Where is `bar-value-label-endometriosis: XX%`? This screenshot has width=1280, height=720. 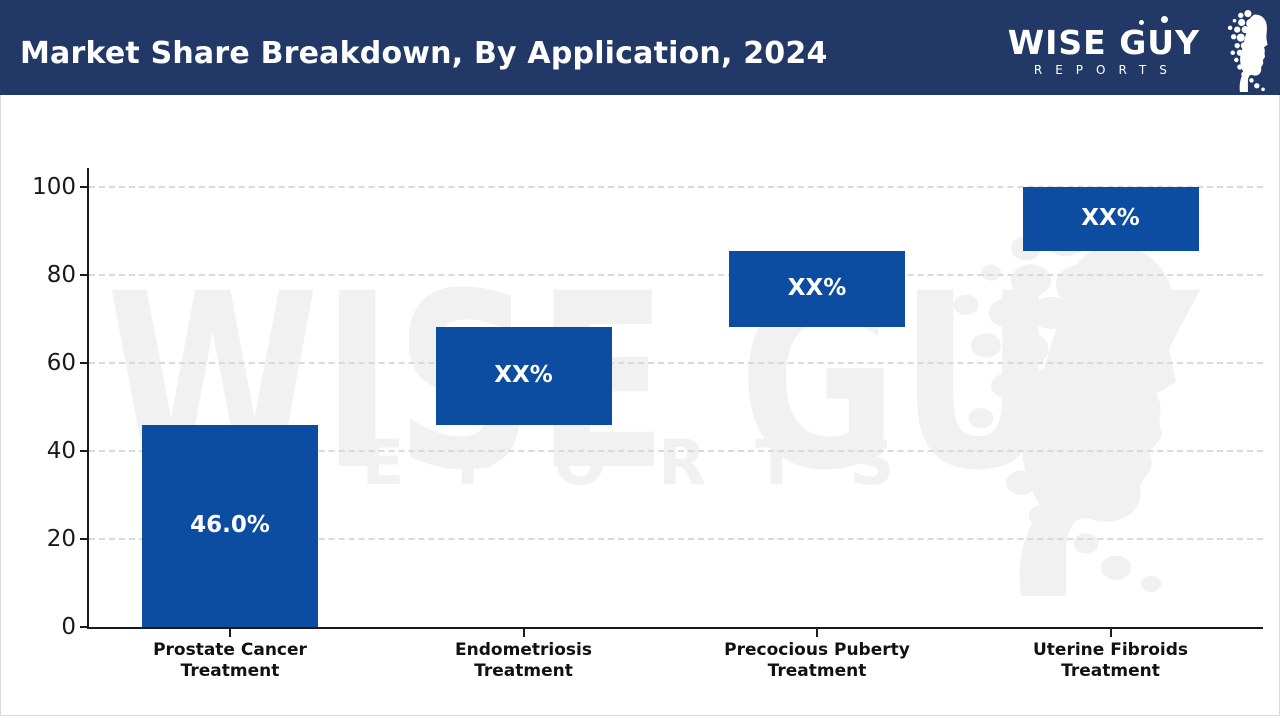
bar-value-label-endometriosis: XX% is located at coordinates (523, 374).